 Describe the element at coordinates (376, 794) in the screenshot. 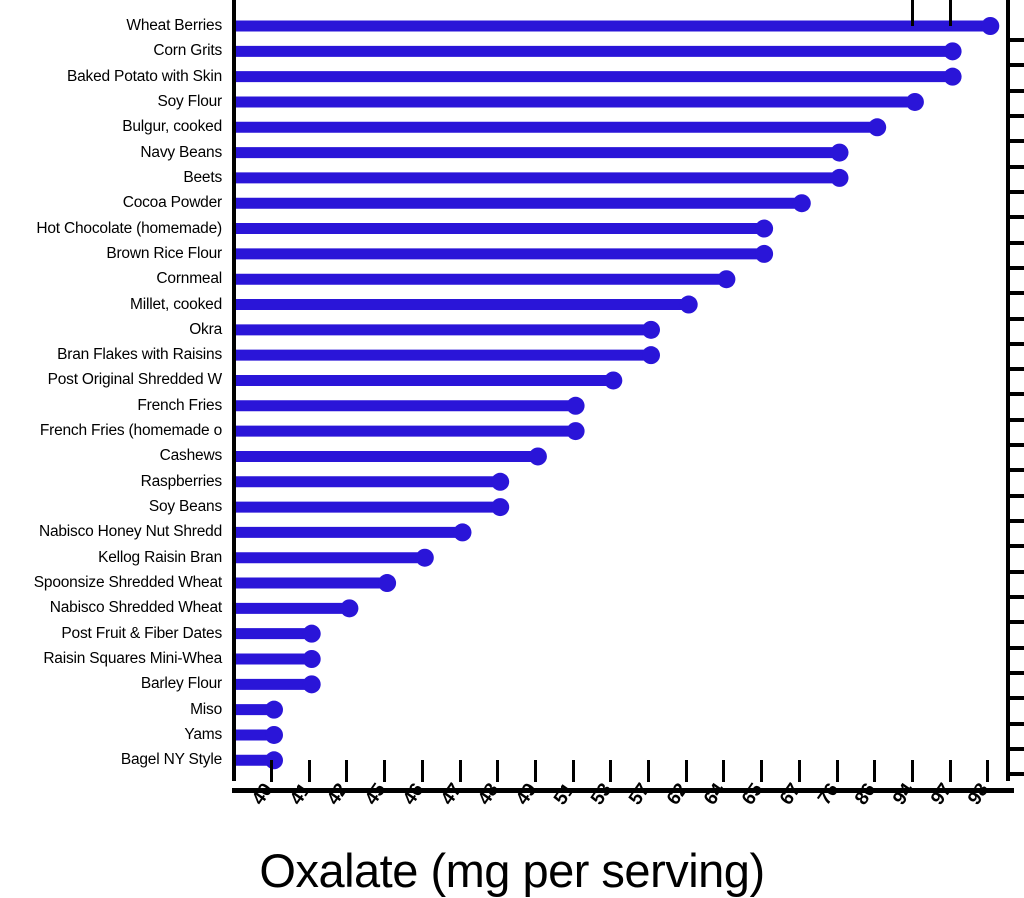

I see `x-tick-label: 45` at that location.